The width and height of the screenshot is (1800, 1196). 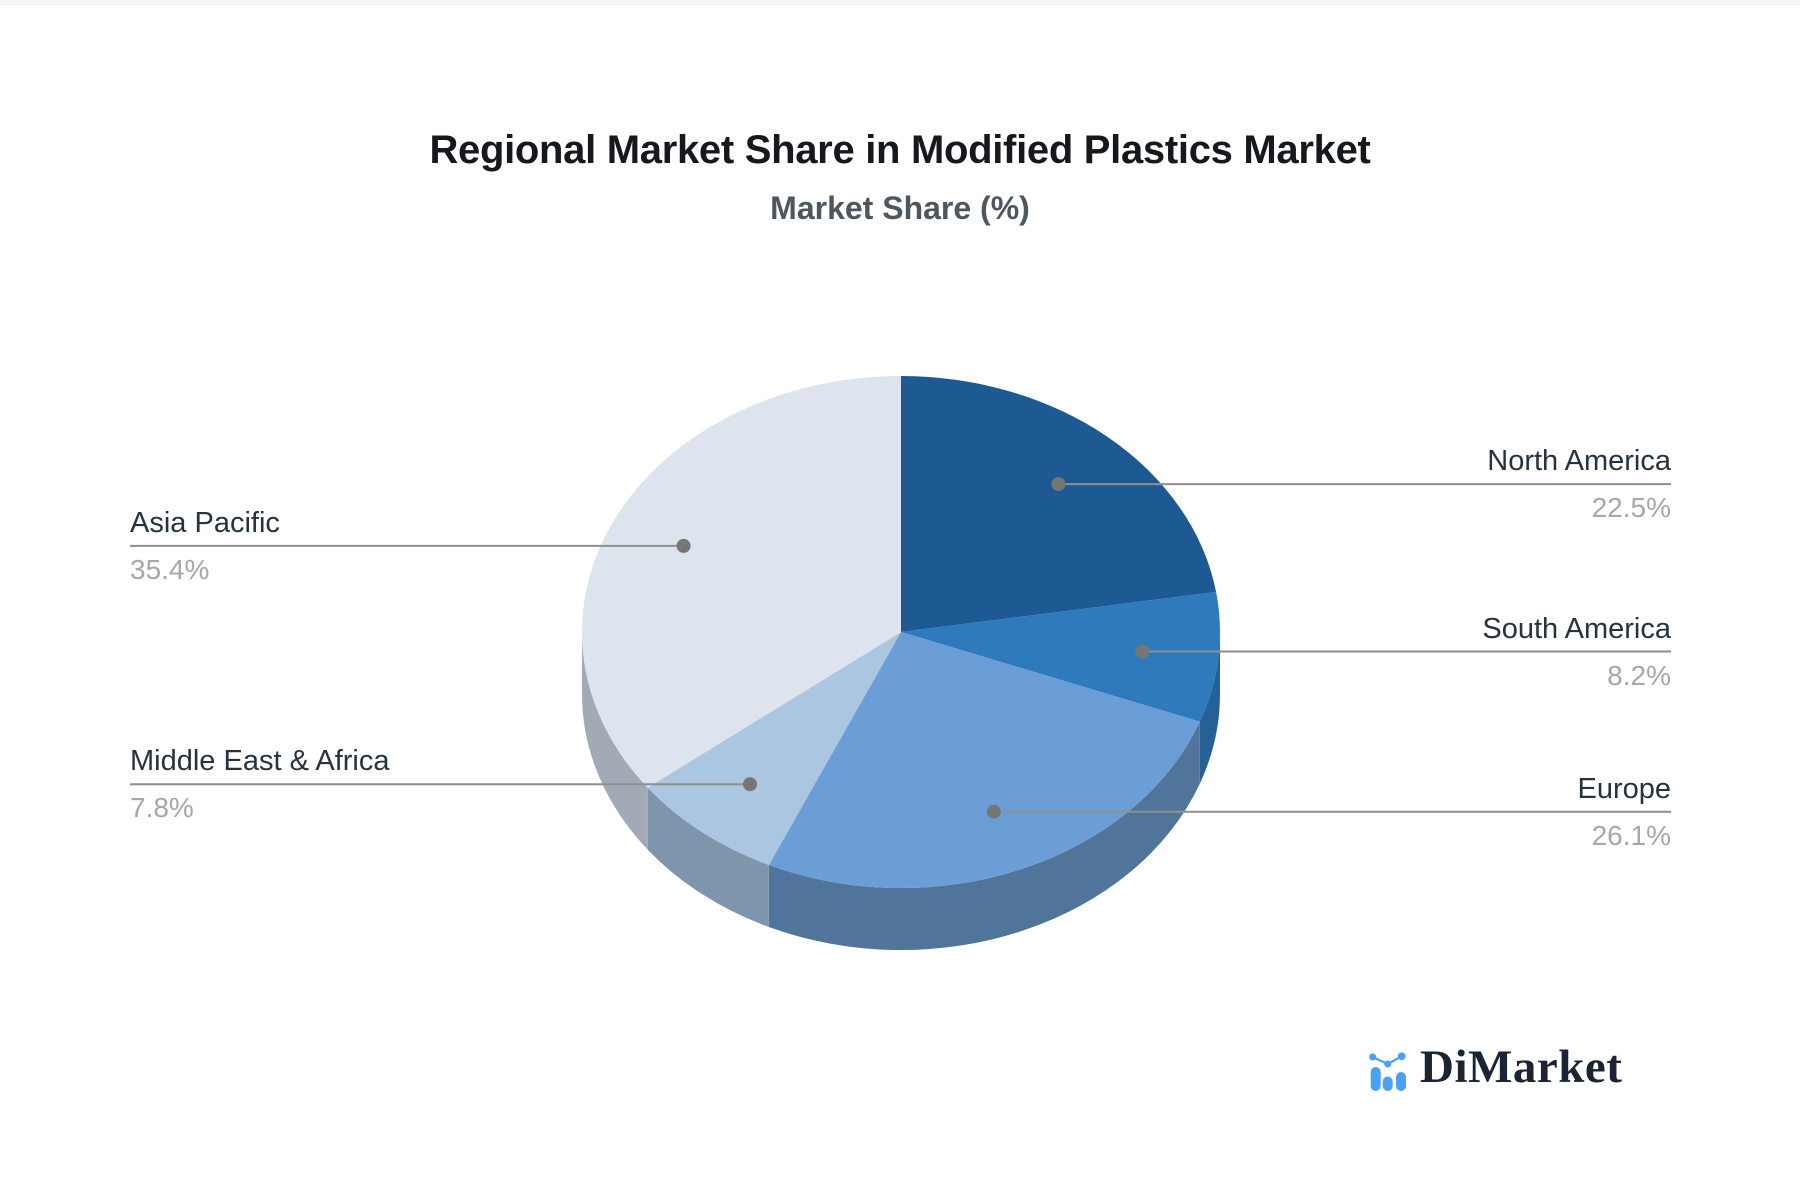 I want to click on leader-dot-north-america, so click(x=1058, y=484).